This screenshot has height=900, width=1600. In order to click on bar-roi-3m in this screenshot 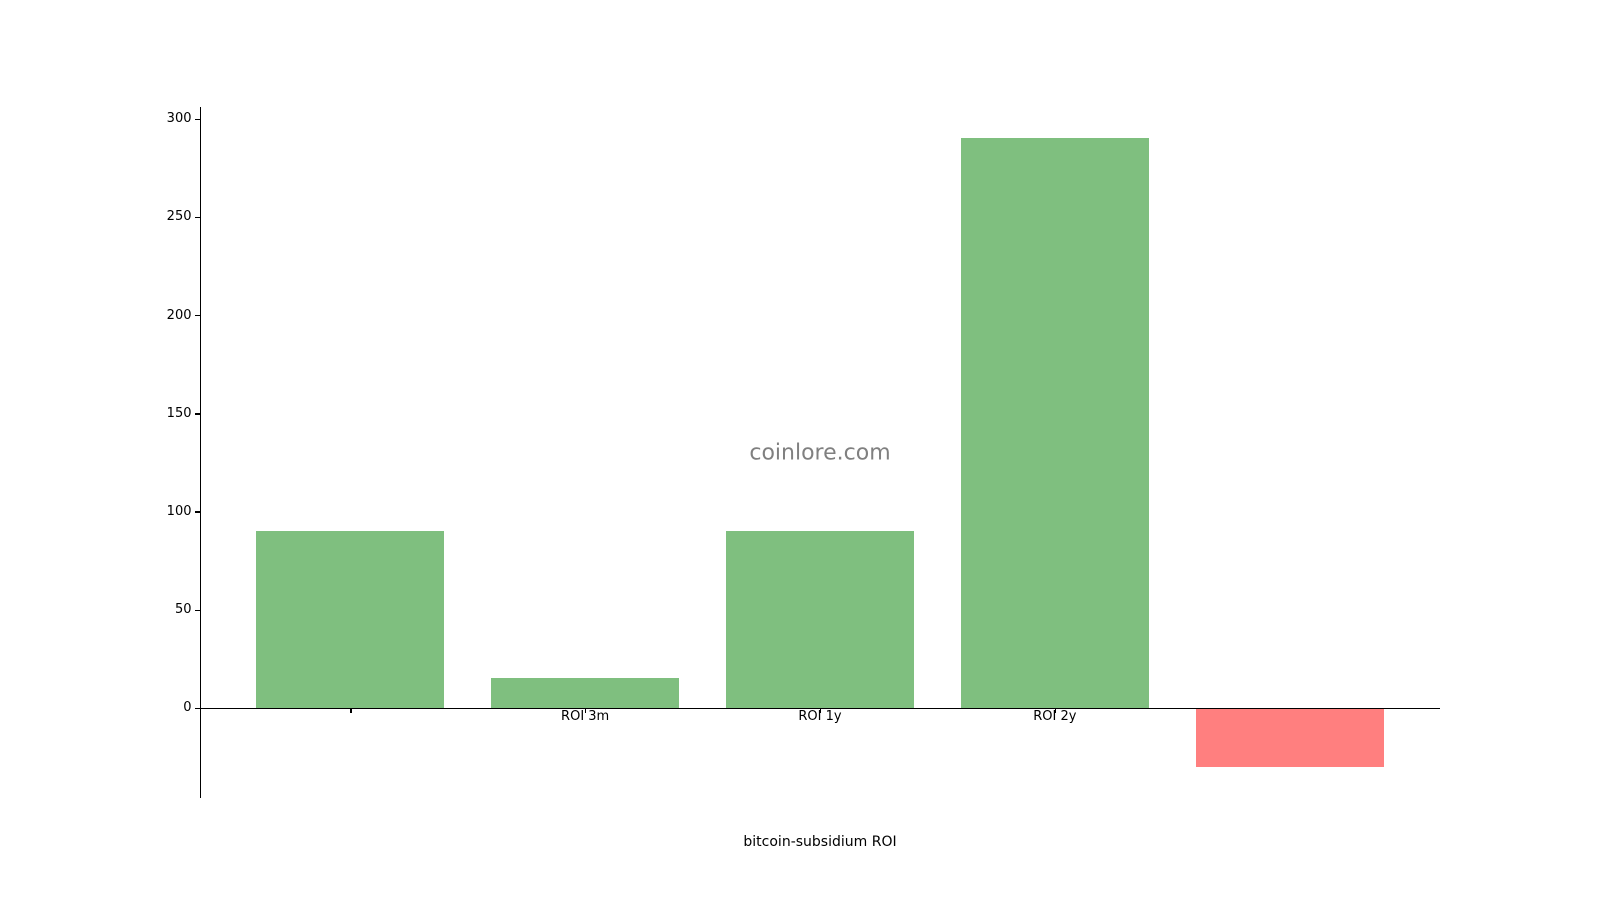, I will do `click(585, 693)`.